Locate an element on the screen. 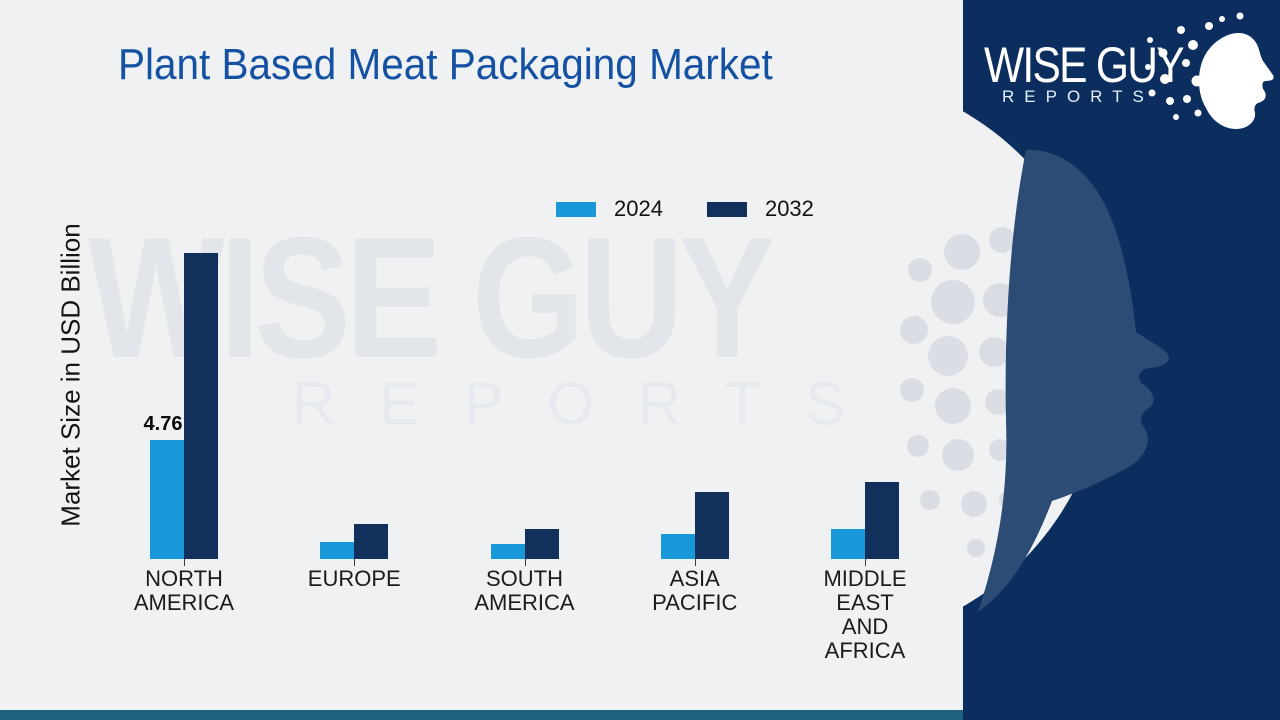 This screenshot has width=1280, height=720. x-axis-label-asia-pacific: ASIA PACIFIC is located at coordinates (695, 590).